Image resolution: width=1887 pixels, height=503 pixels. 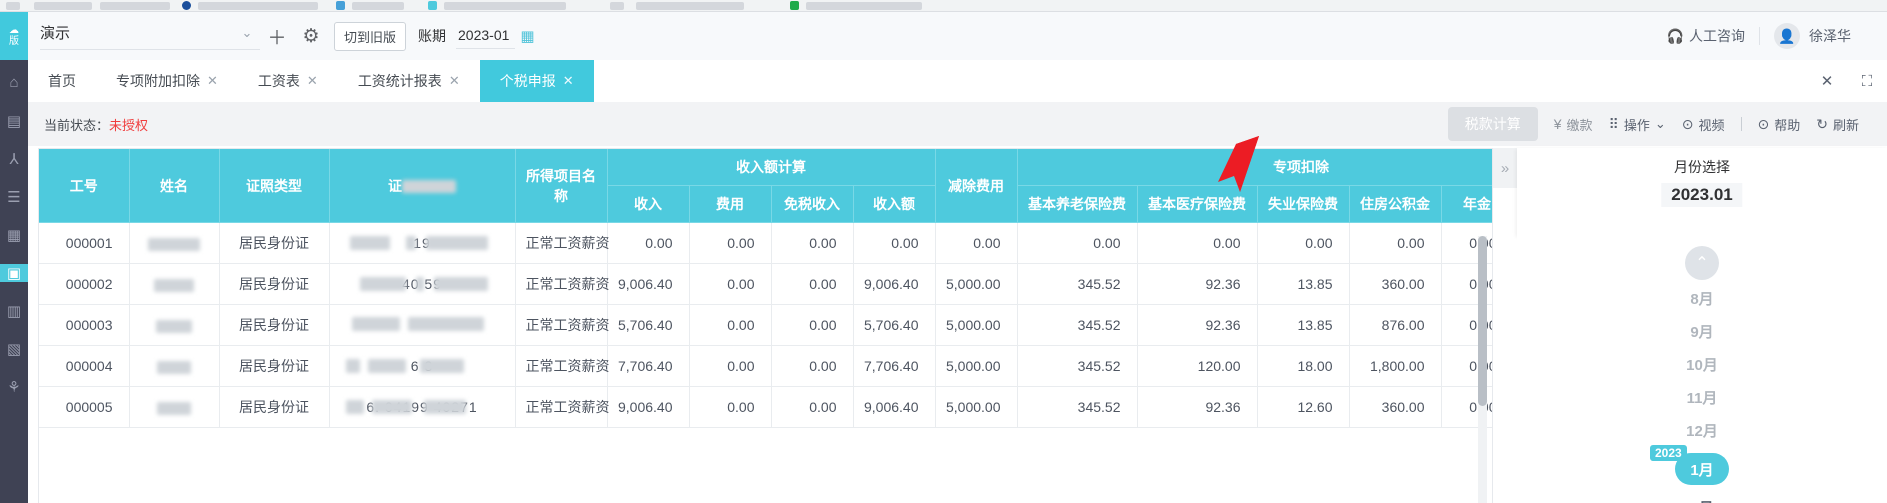 I want to click on collapse-icon: », so click(x=1505, y=168).